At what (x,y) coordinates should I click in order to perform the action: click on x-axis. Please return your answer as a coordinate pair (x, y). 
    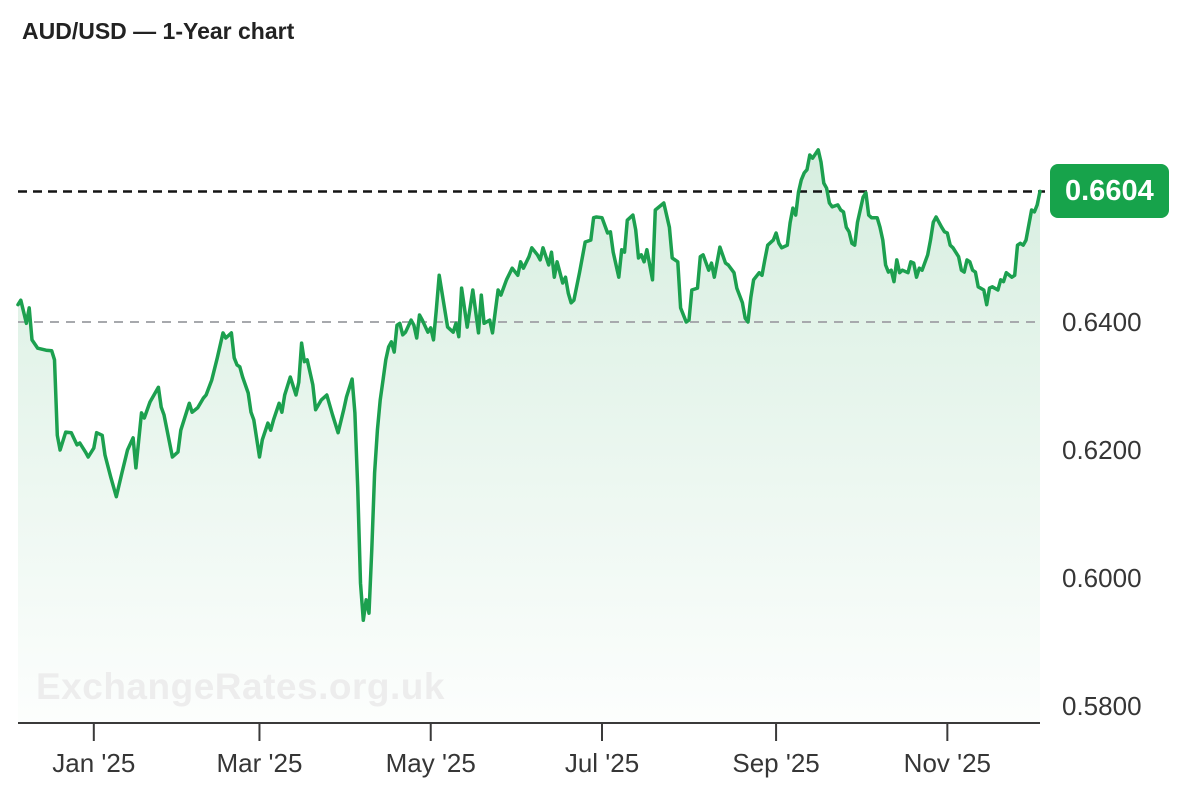
    Looking at the image, I should click on (529, 731).